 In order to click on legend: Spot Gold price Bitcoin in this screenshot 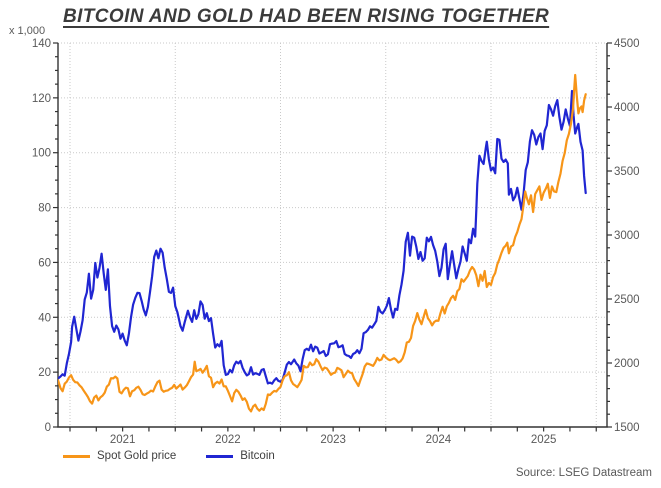, I will do `click(184, 456)`.